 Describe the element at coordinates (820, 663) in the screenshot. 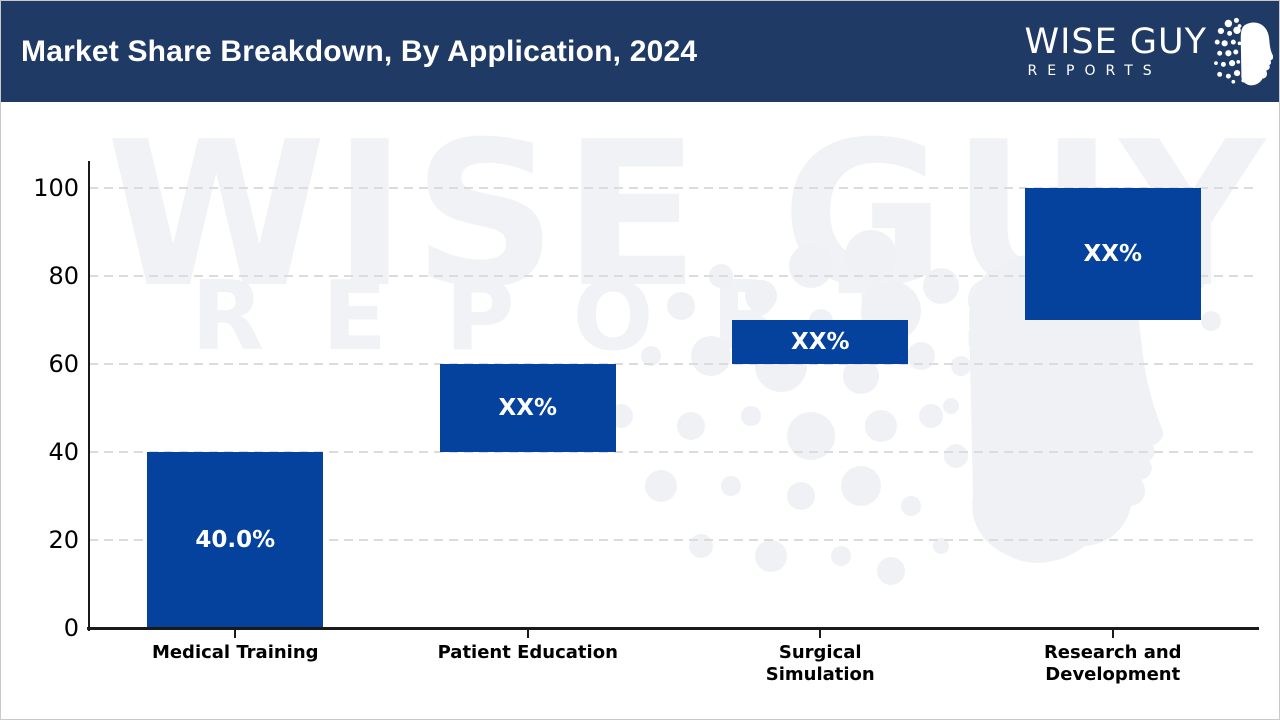

I see `category-label: Surgical Simulation` at that location.